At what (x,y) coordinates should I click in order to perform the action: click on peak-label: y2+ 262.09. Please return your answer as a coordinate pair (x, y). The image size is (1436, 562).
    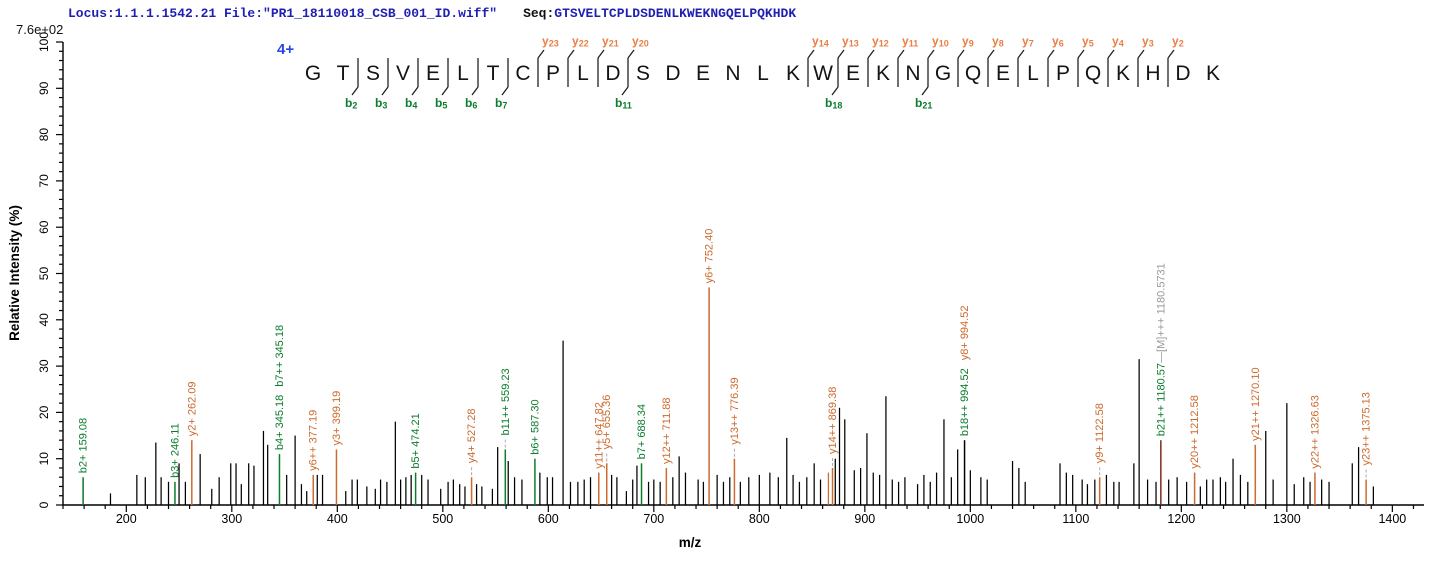
    Looking at the image, I should click on (192, 408).